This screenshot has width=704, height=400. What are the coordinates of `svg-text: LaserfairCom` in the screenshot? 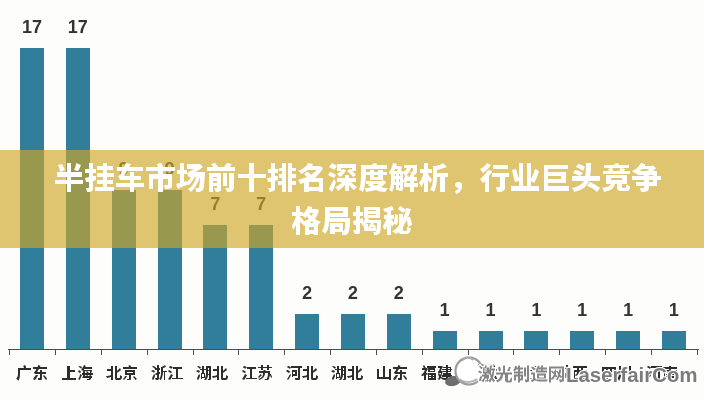 It's located at (631, 376).